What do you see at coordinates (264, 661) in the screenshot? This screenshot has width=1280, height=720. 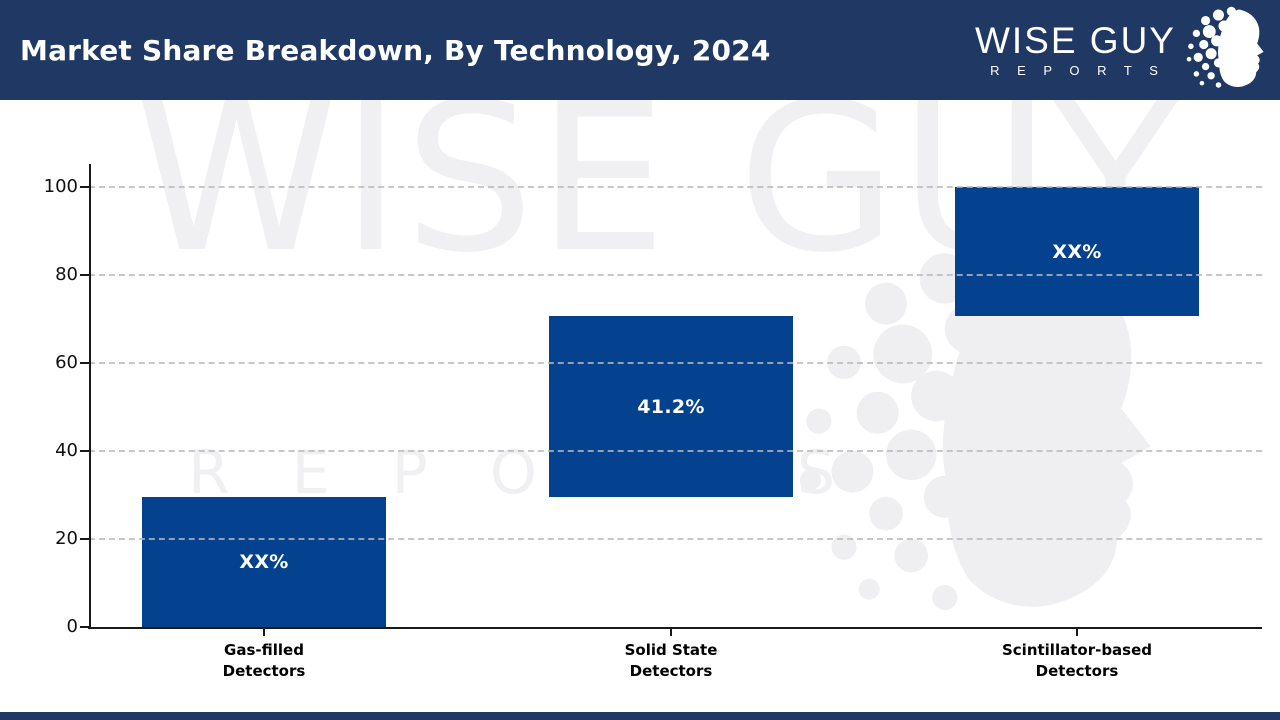 I see `category-label-1: Gas-filled Detectors` at bounding box center [264, 661].